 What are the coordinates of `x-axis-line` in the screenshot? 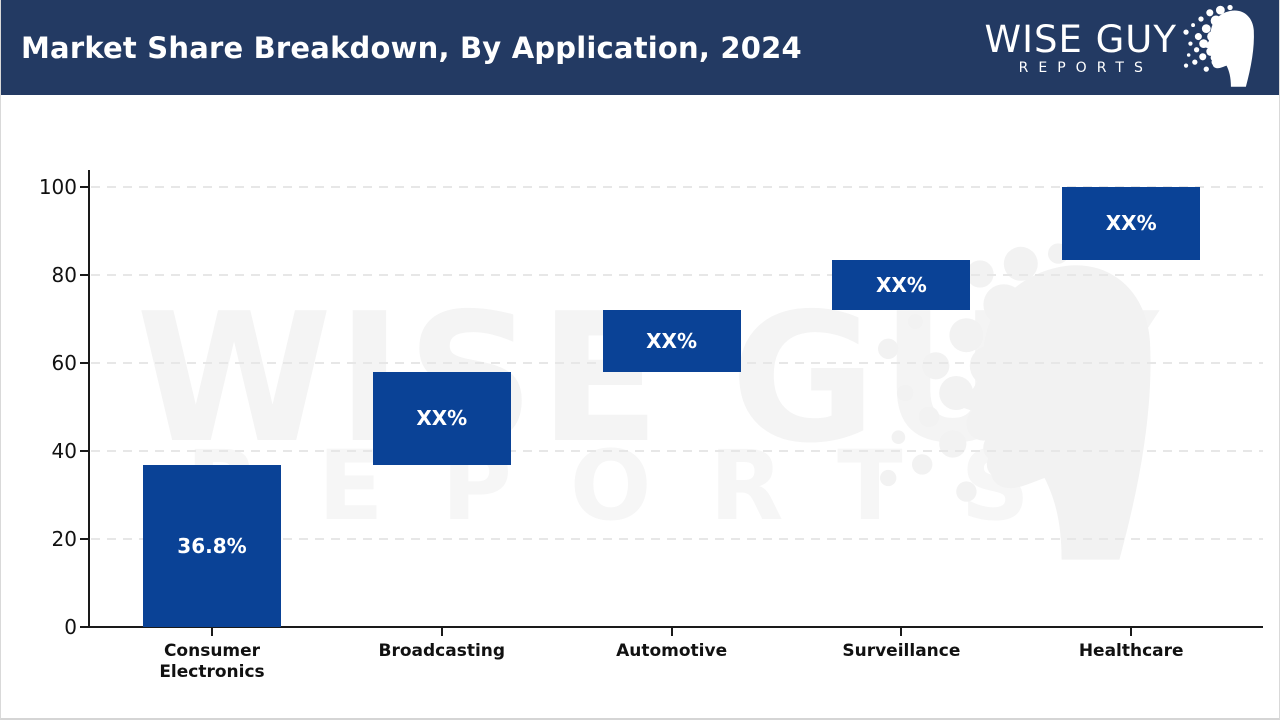 It's located at (675, 627).